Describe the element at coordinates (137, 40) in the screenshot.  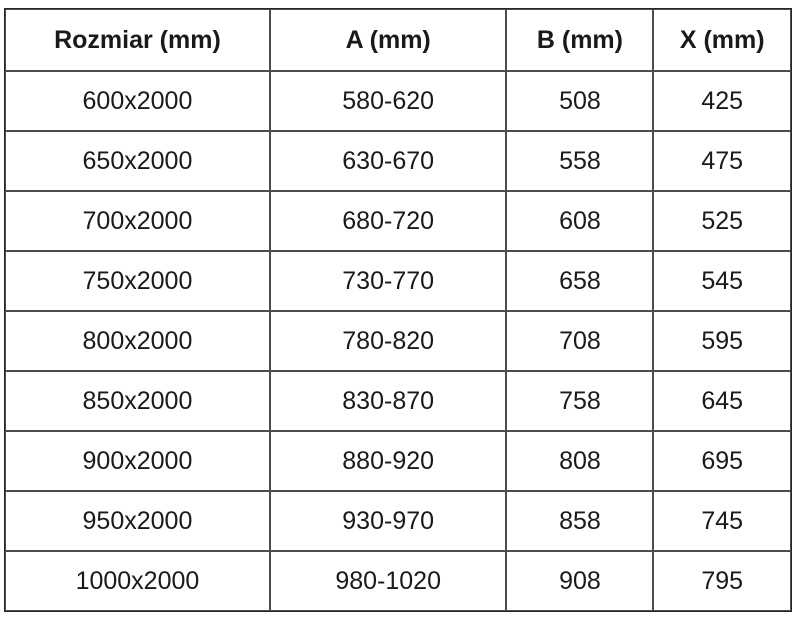
I see `header-cell-rozmiar: Rozmiar (mm)` at that location.